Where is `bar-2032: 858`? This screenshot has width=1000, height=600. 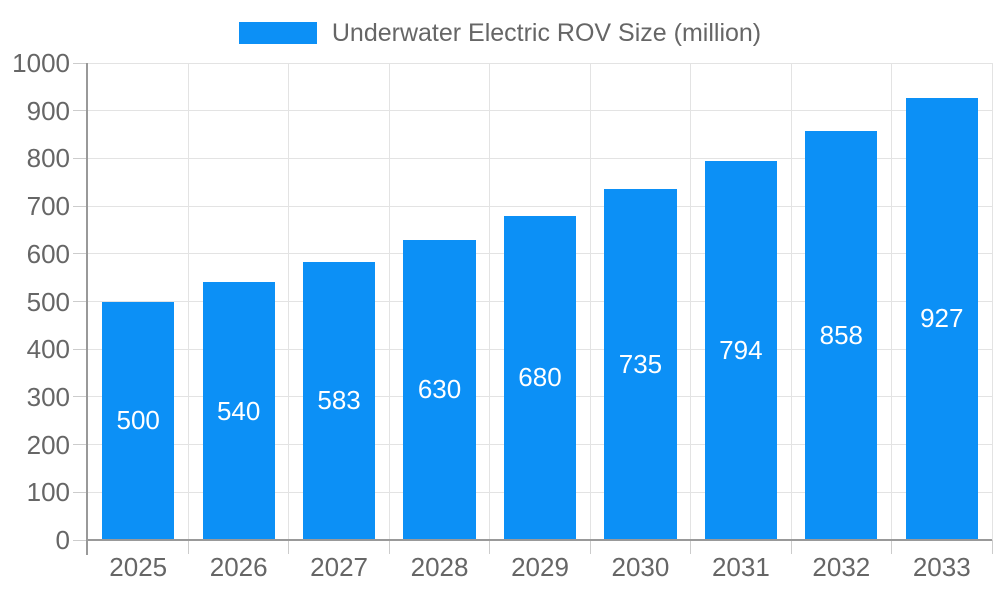 bar-2032: 858 is located at coordinates (841, 335).